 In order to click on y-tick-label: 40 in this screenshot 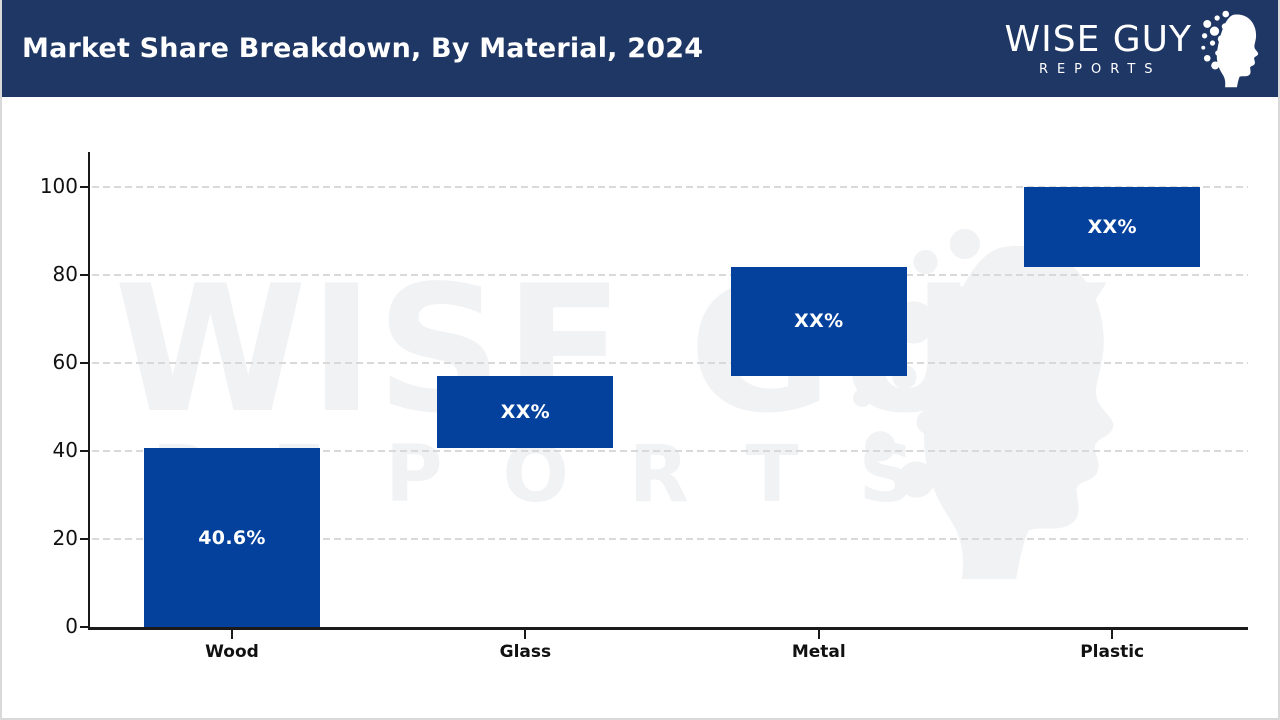, I will do `click(65, 450)`.